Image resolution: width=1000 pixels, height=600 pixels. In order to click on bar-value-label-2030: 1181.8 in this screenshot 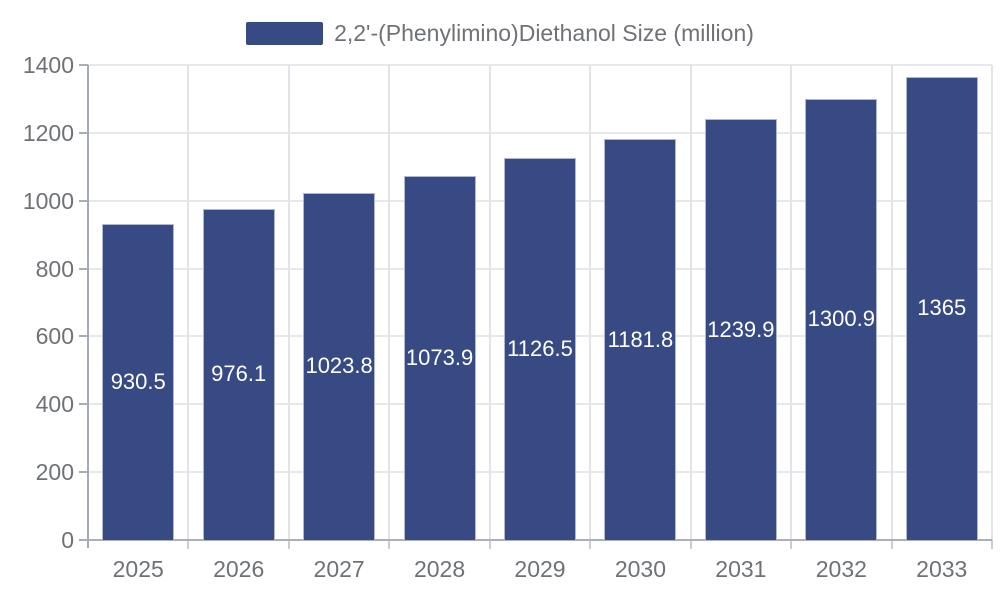, I will do `click(640, 339)`.